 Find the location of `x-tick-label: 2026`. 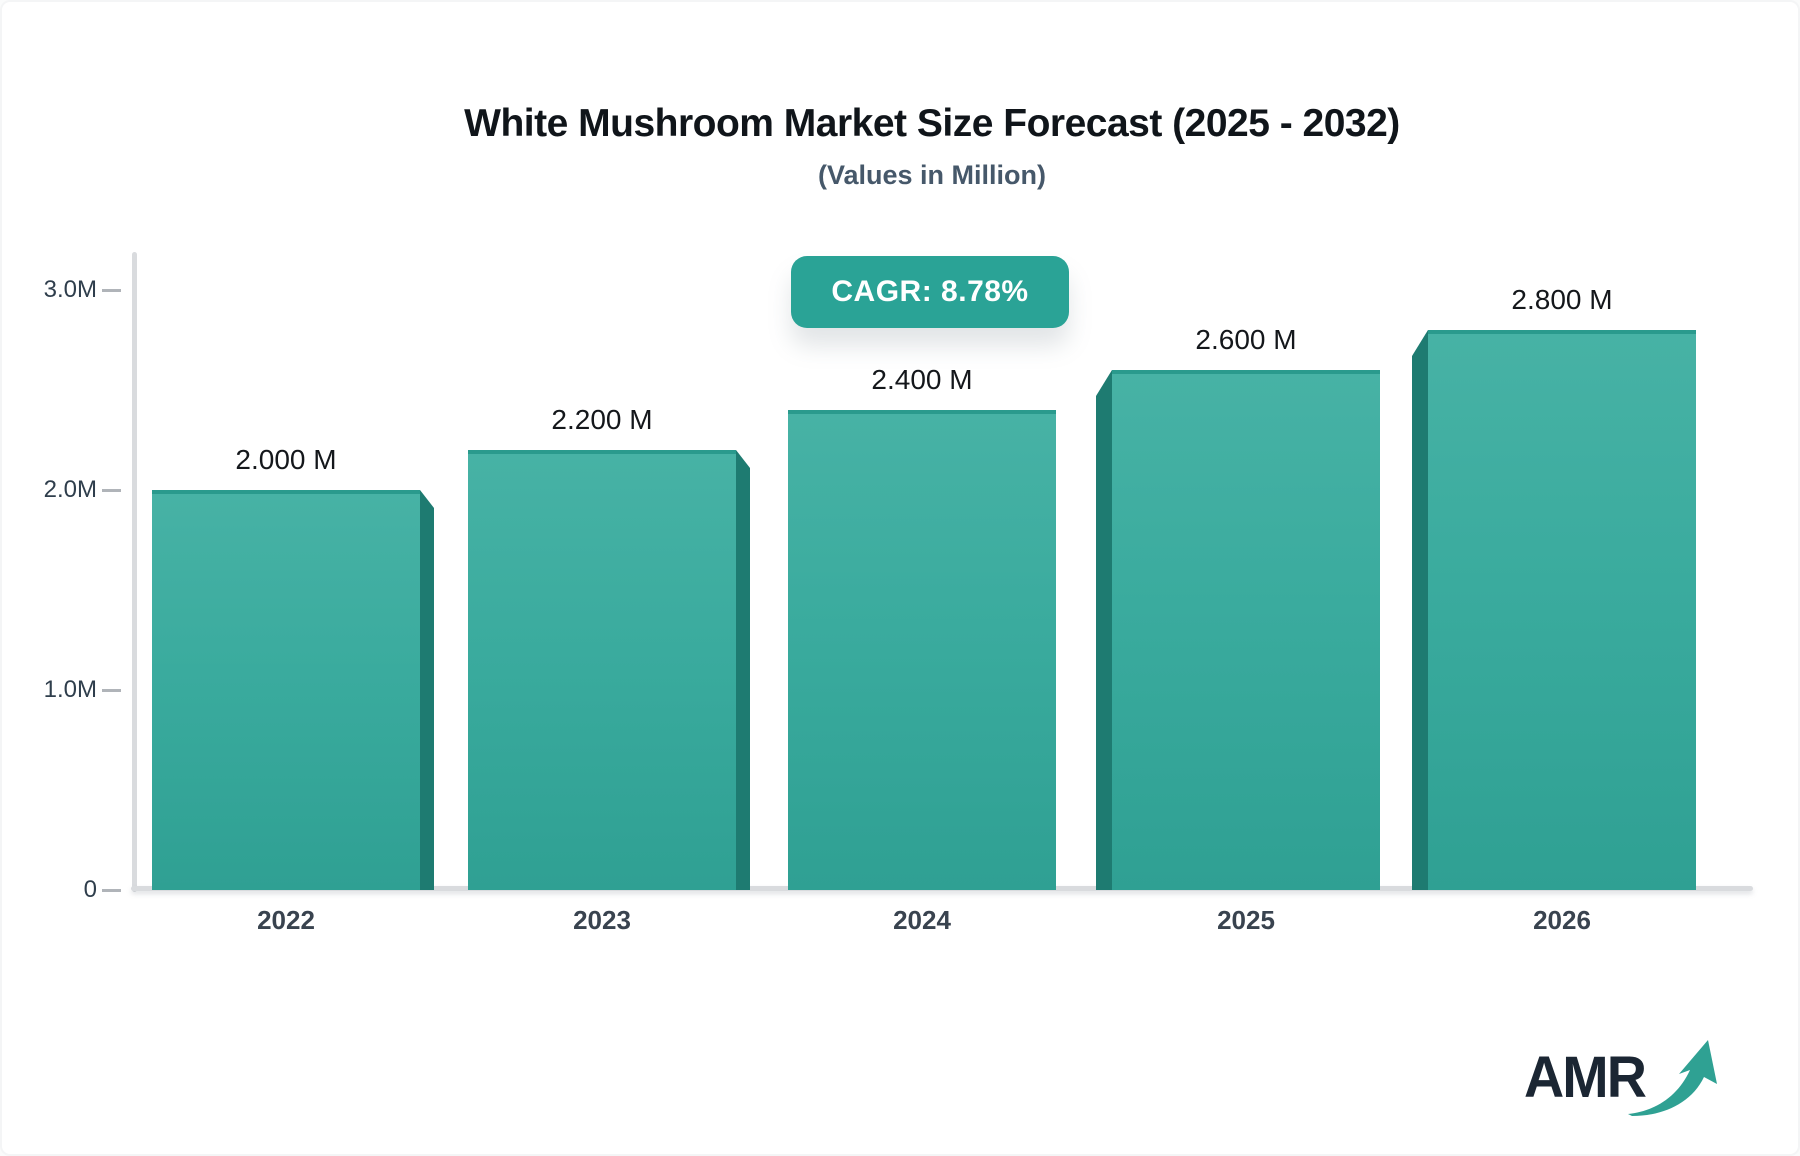

x-tick-label: 2026 is located at coordinates (1562, 920).